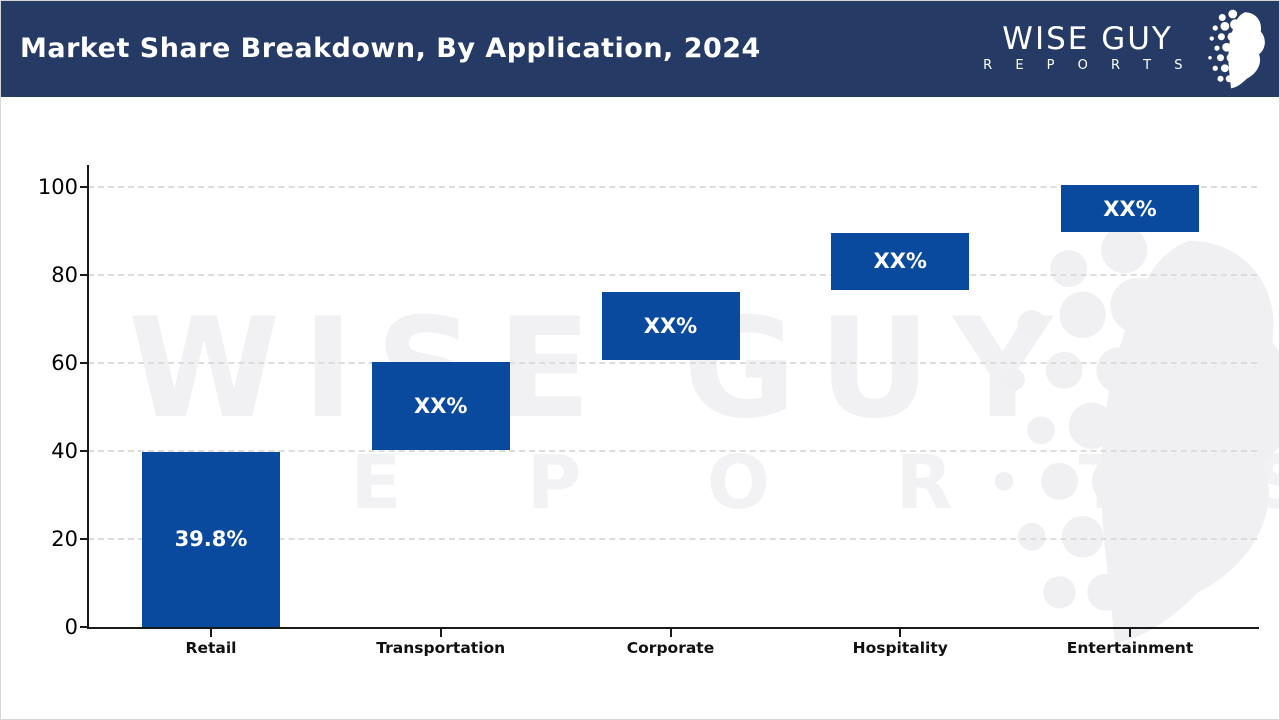  What do you see at coordinates (64, 363) in the screenshot?
I see `y-tick-label-60: 60` at bounding box center [64, 363].